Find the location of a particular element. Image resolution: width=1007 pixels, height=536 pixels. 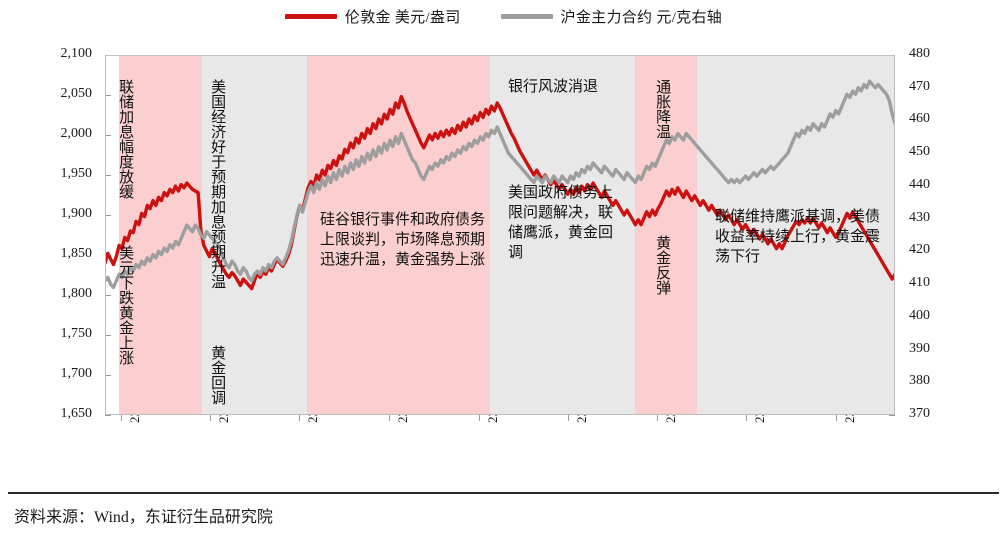

annotation-band5-bottom: 黄金反弹 is located at coordinates (662, 265).